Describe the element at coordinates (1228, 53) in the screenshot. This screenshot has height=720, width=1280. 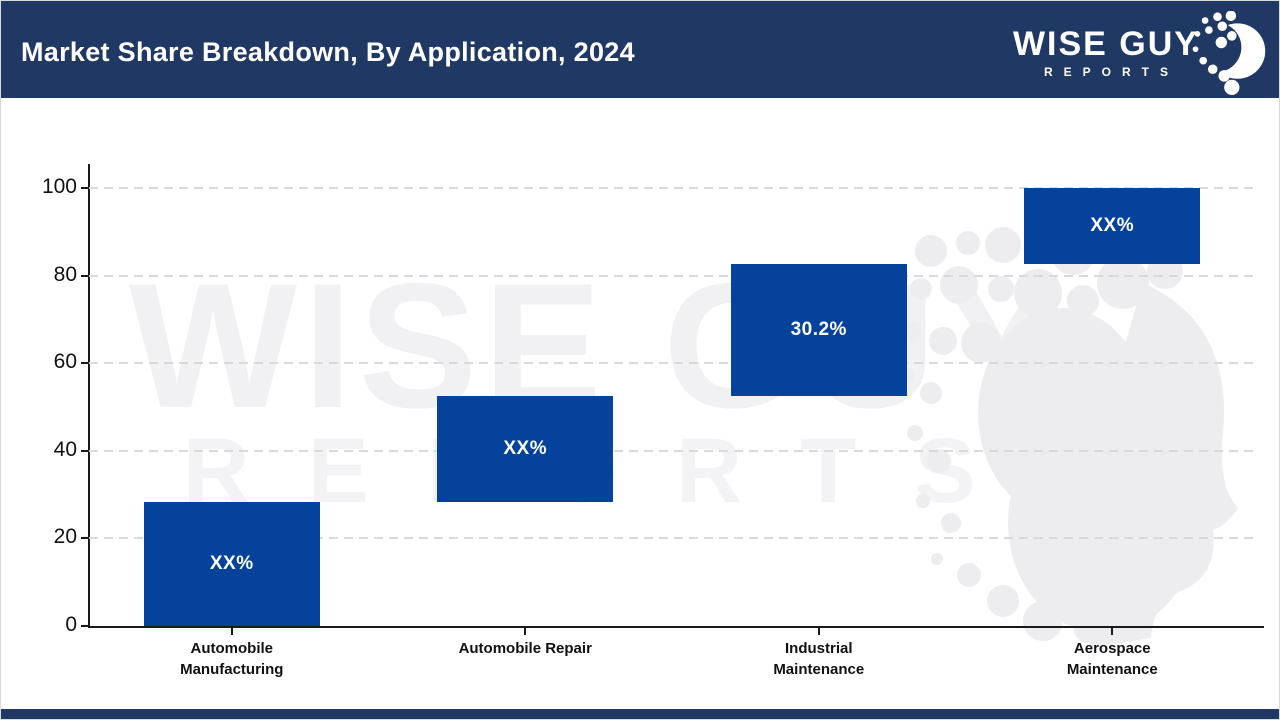
I see `logo-head-icon` at that location.